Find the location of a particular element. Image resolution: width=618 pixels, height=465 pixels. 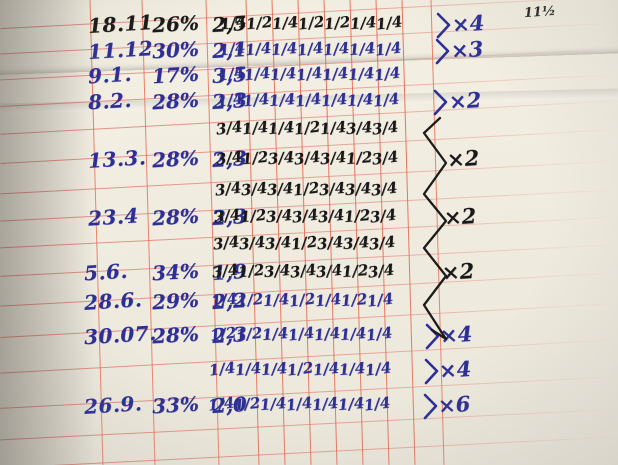

corner-annotation: 11½ is located at coordinates (540, 12).